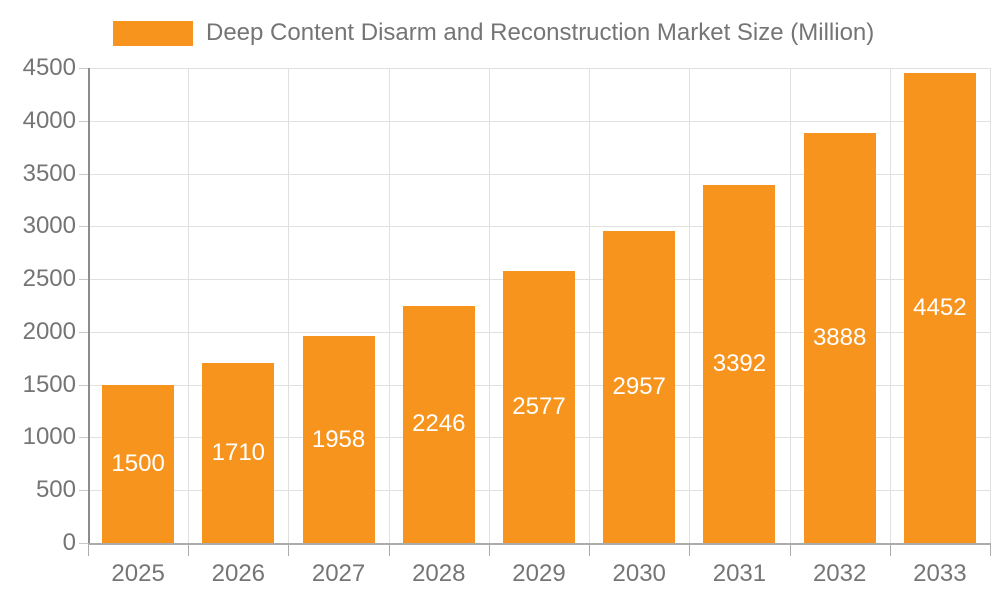 Image resolution: width=1000 pixels, height=600 pixels. I want to click on bar-value-label: 3392, so click(739, 363).